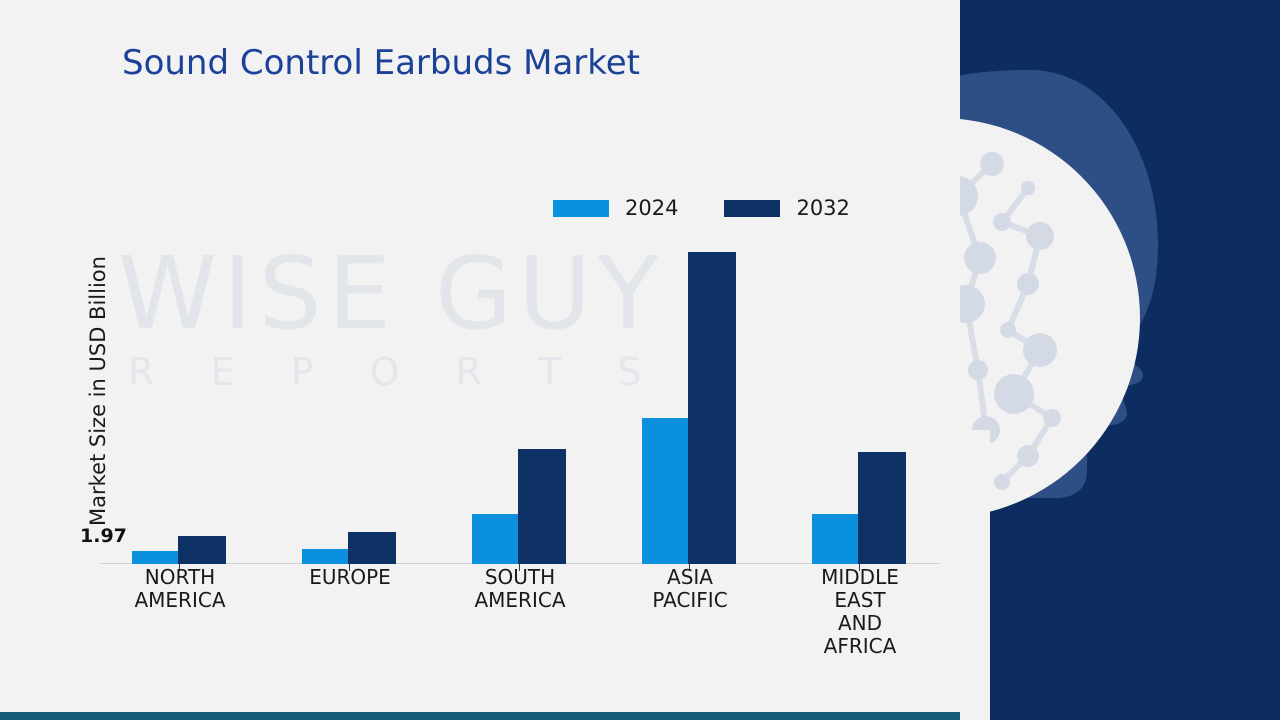 This screenshot has width=1280, height=720. Describe the element at coordinates (396, 372) in the screenshot. I see `watermark-subtitle: R E P O R T S` at that location.